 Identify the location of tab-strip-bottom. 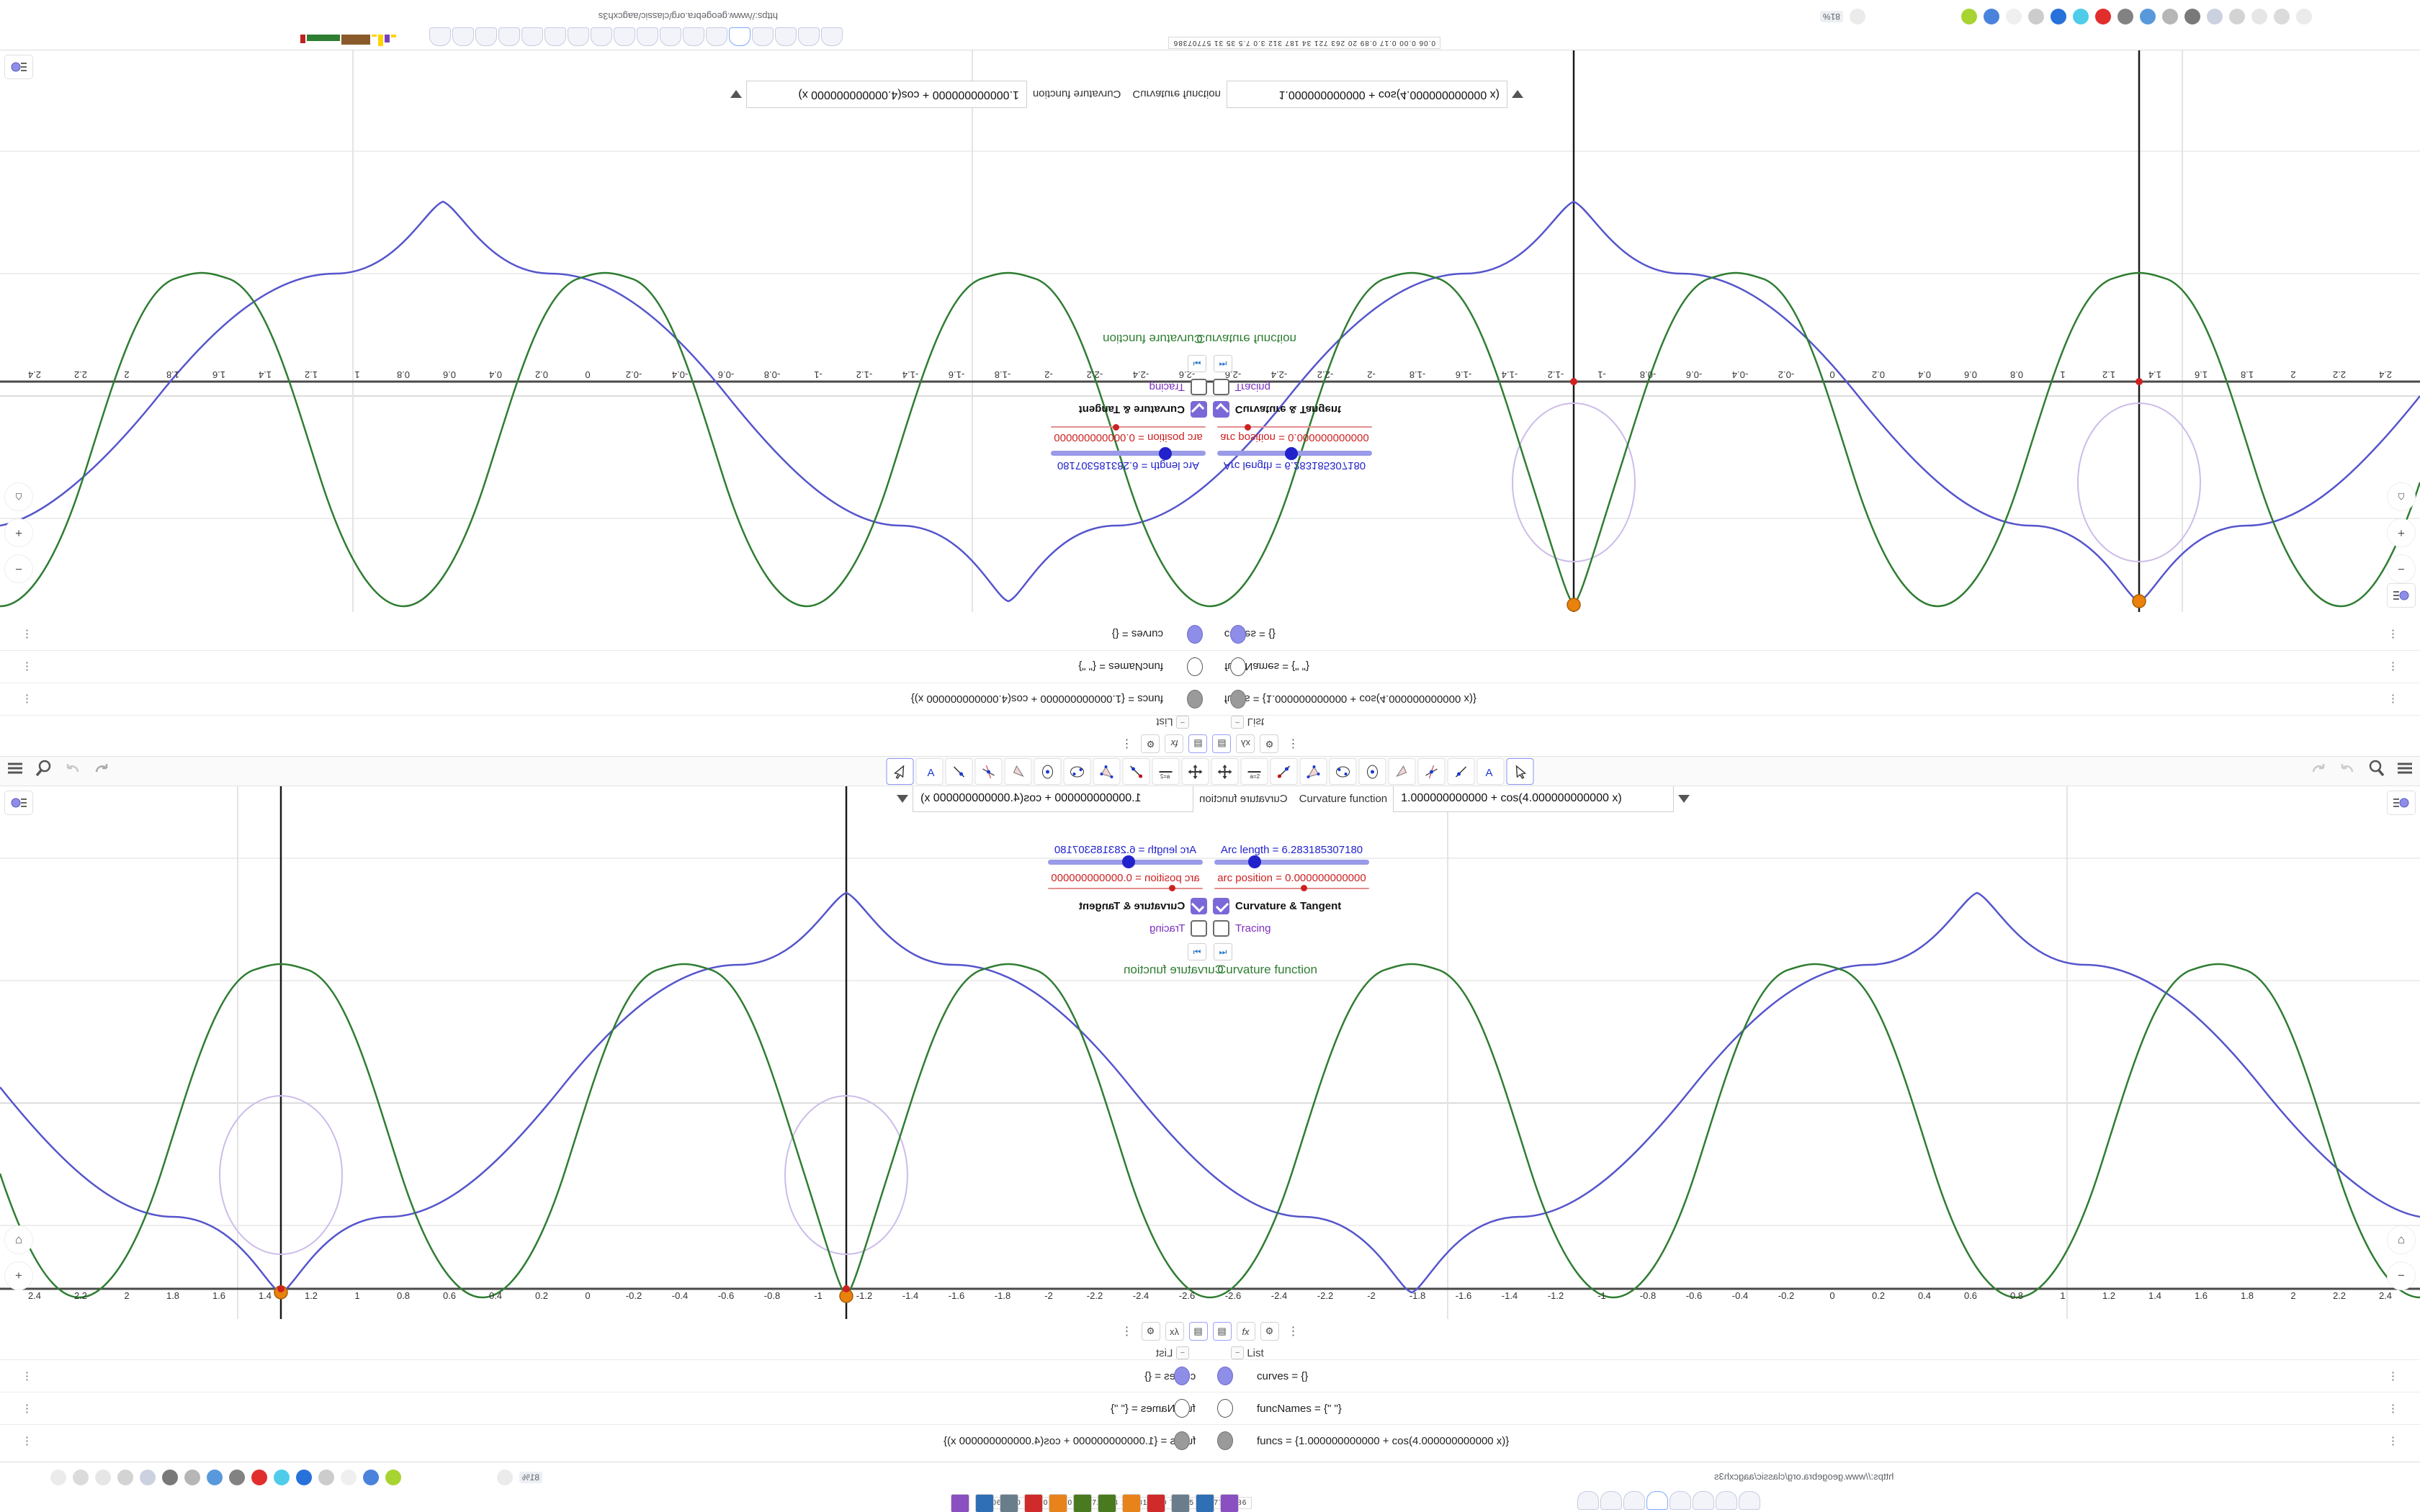
(1668, 1500).